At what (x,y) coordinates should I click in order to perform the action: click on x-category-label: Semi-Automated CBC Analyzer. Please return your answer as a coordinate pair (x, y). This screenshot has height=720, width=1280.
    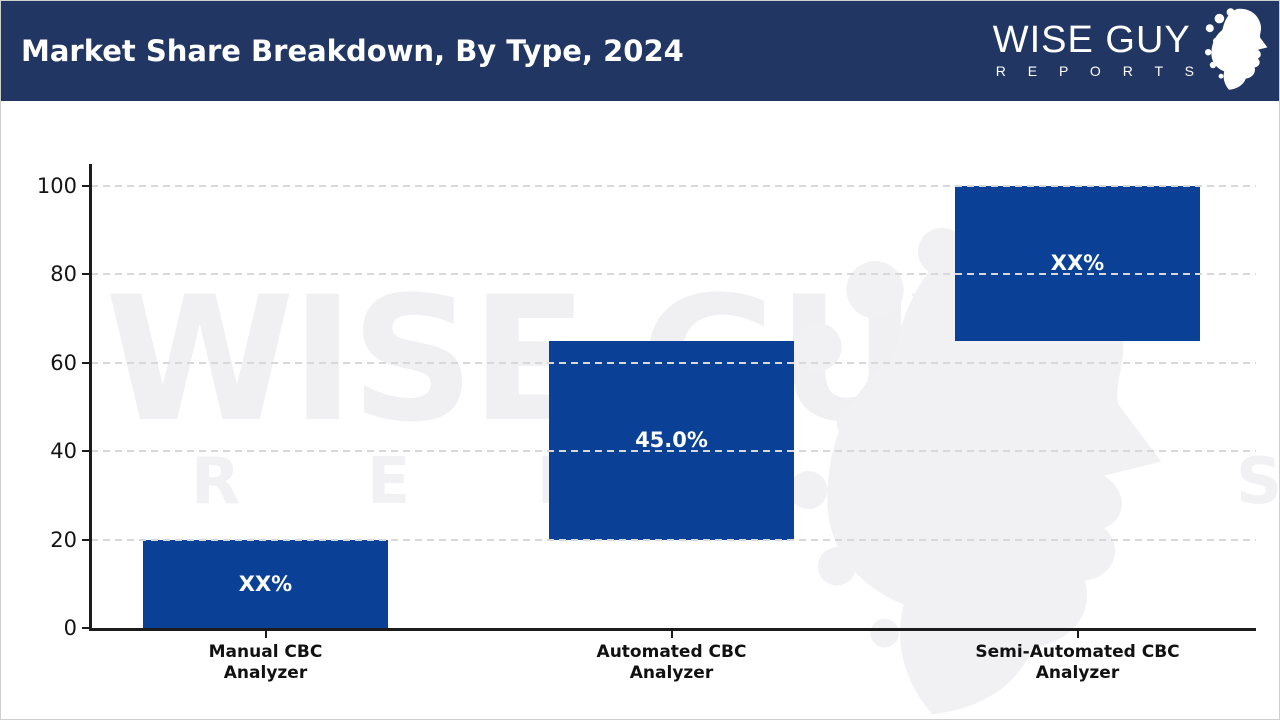
    Looking at the image, I should click on (1078, 663).